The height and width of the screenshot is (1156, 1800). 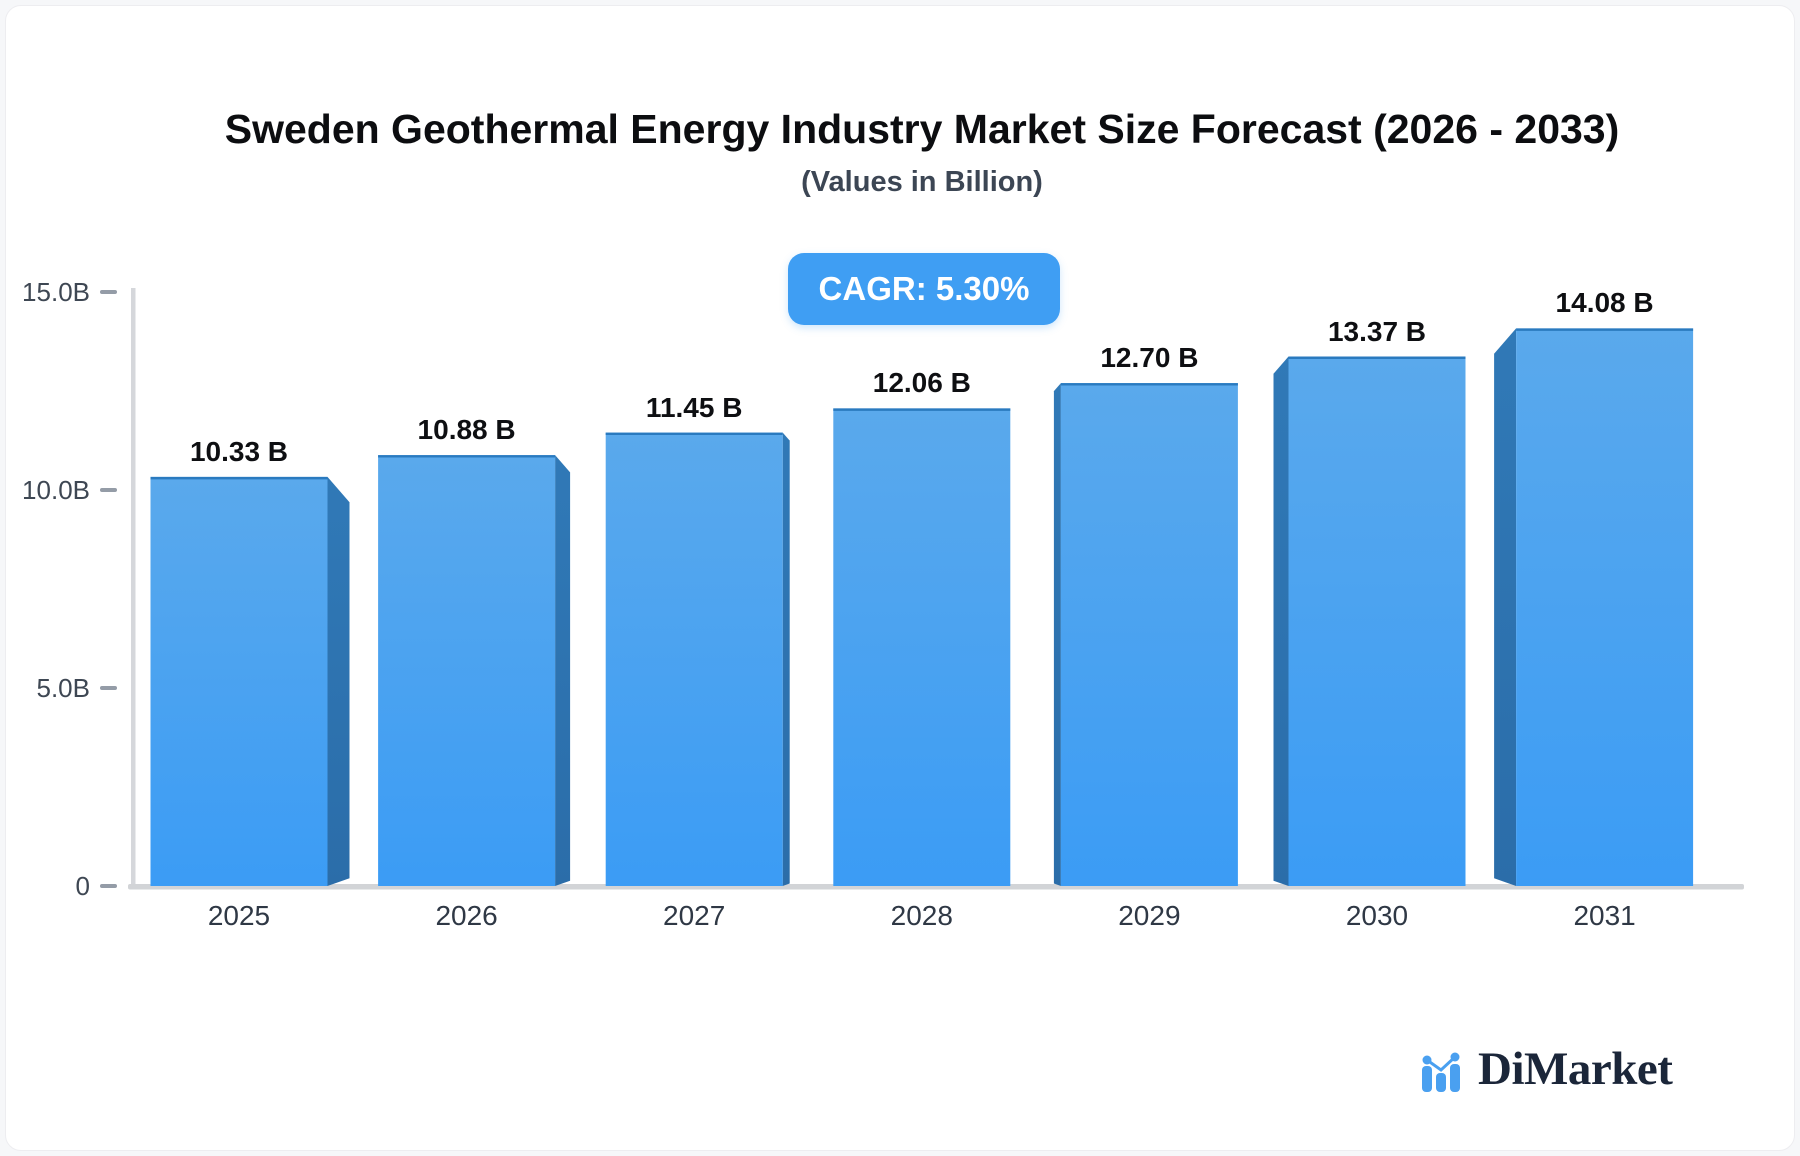 I want to click on bar-side-2026, so click(x=563, y=670).